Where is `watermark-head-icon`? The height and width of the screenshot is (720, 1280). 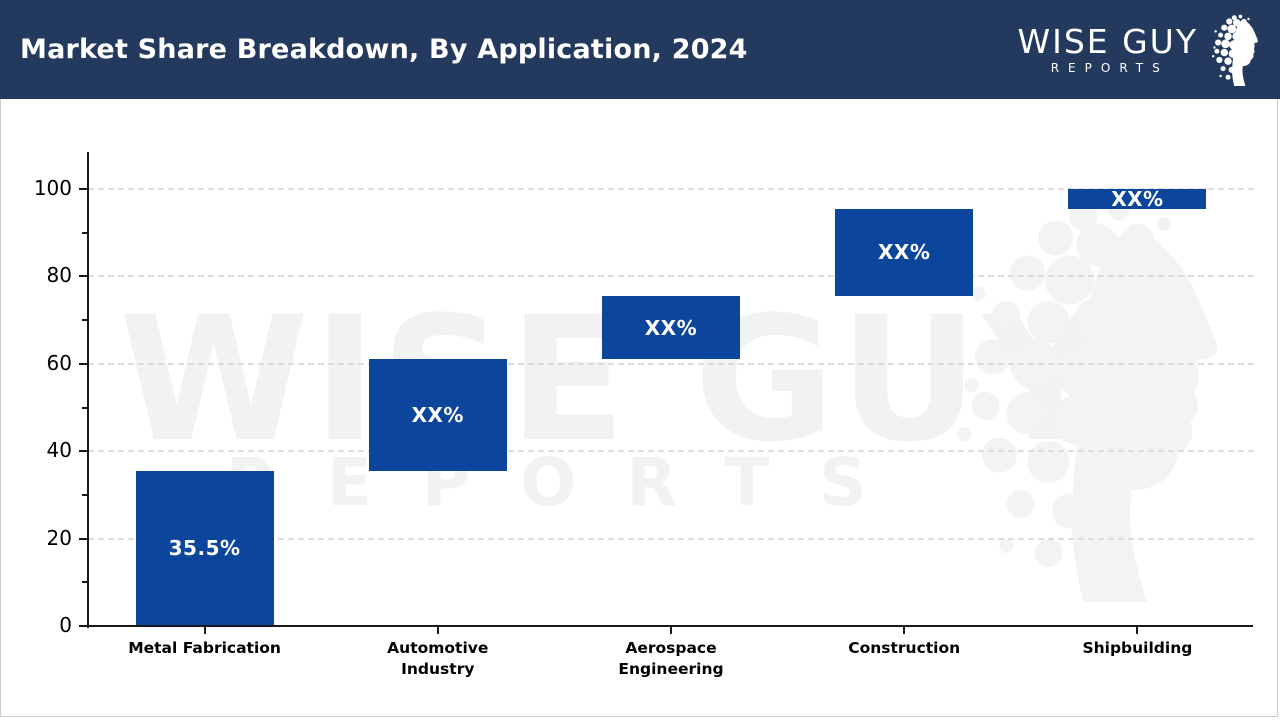 watermark-head-icon is located at coordinates (1087, 400).